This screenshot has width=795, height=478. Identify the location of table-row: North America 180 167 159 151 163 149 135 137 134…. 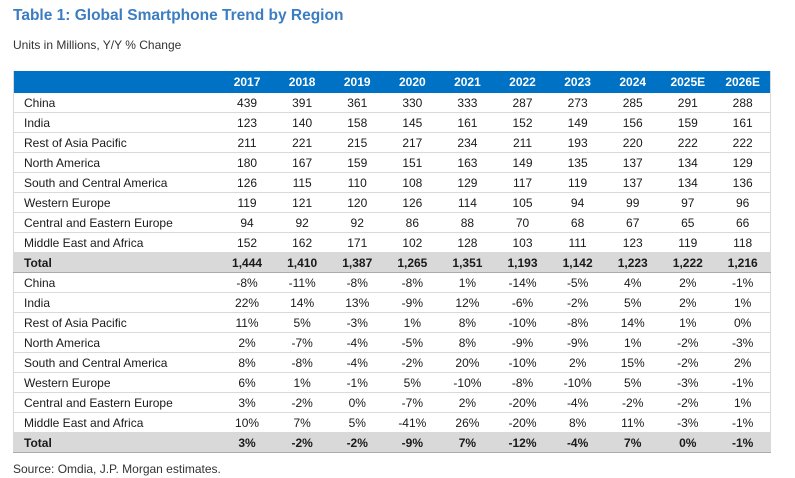
(392, 162).